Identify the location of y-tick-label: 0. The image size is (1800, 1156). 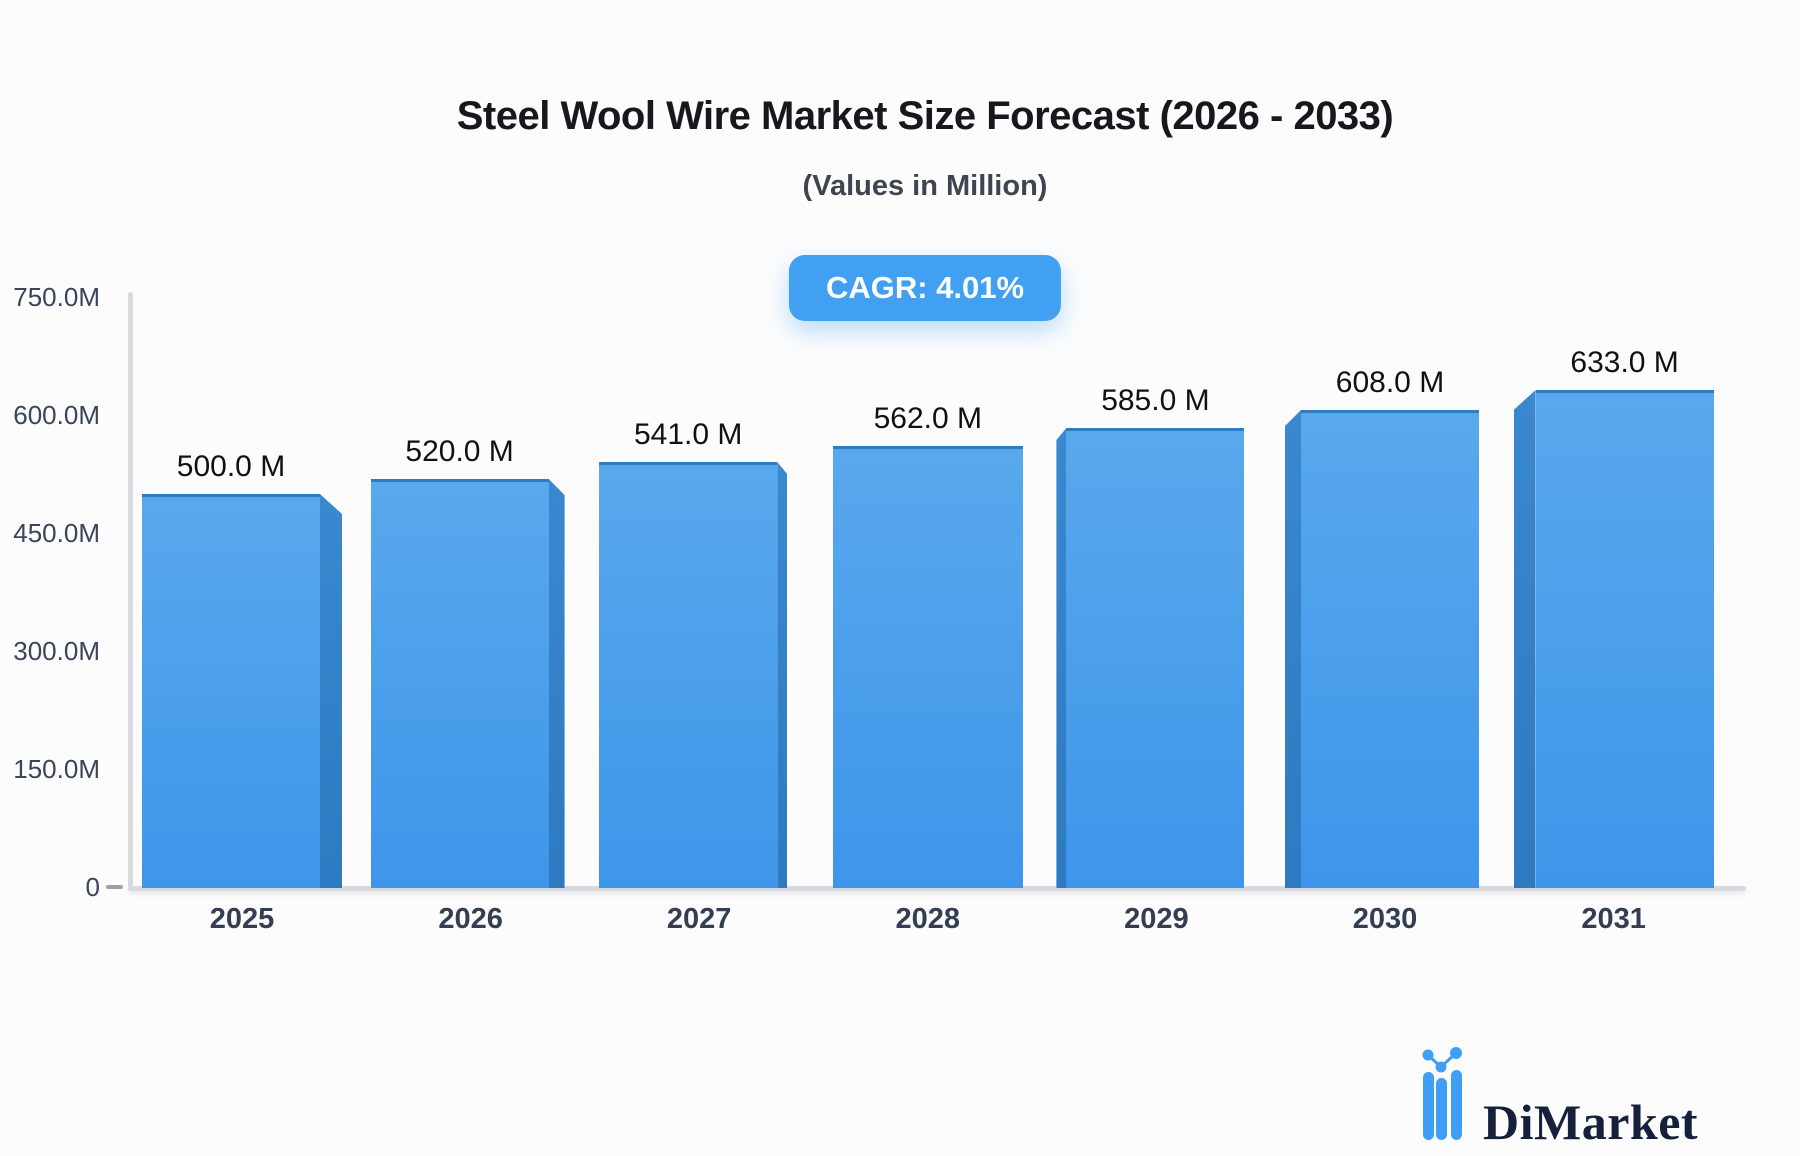
(92, 887).